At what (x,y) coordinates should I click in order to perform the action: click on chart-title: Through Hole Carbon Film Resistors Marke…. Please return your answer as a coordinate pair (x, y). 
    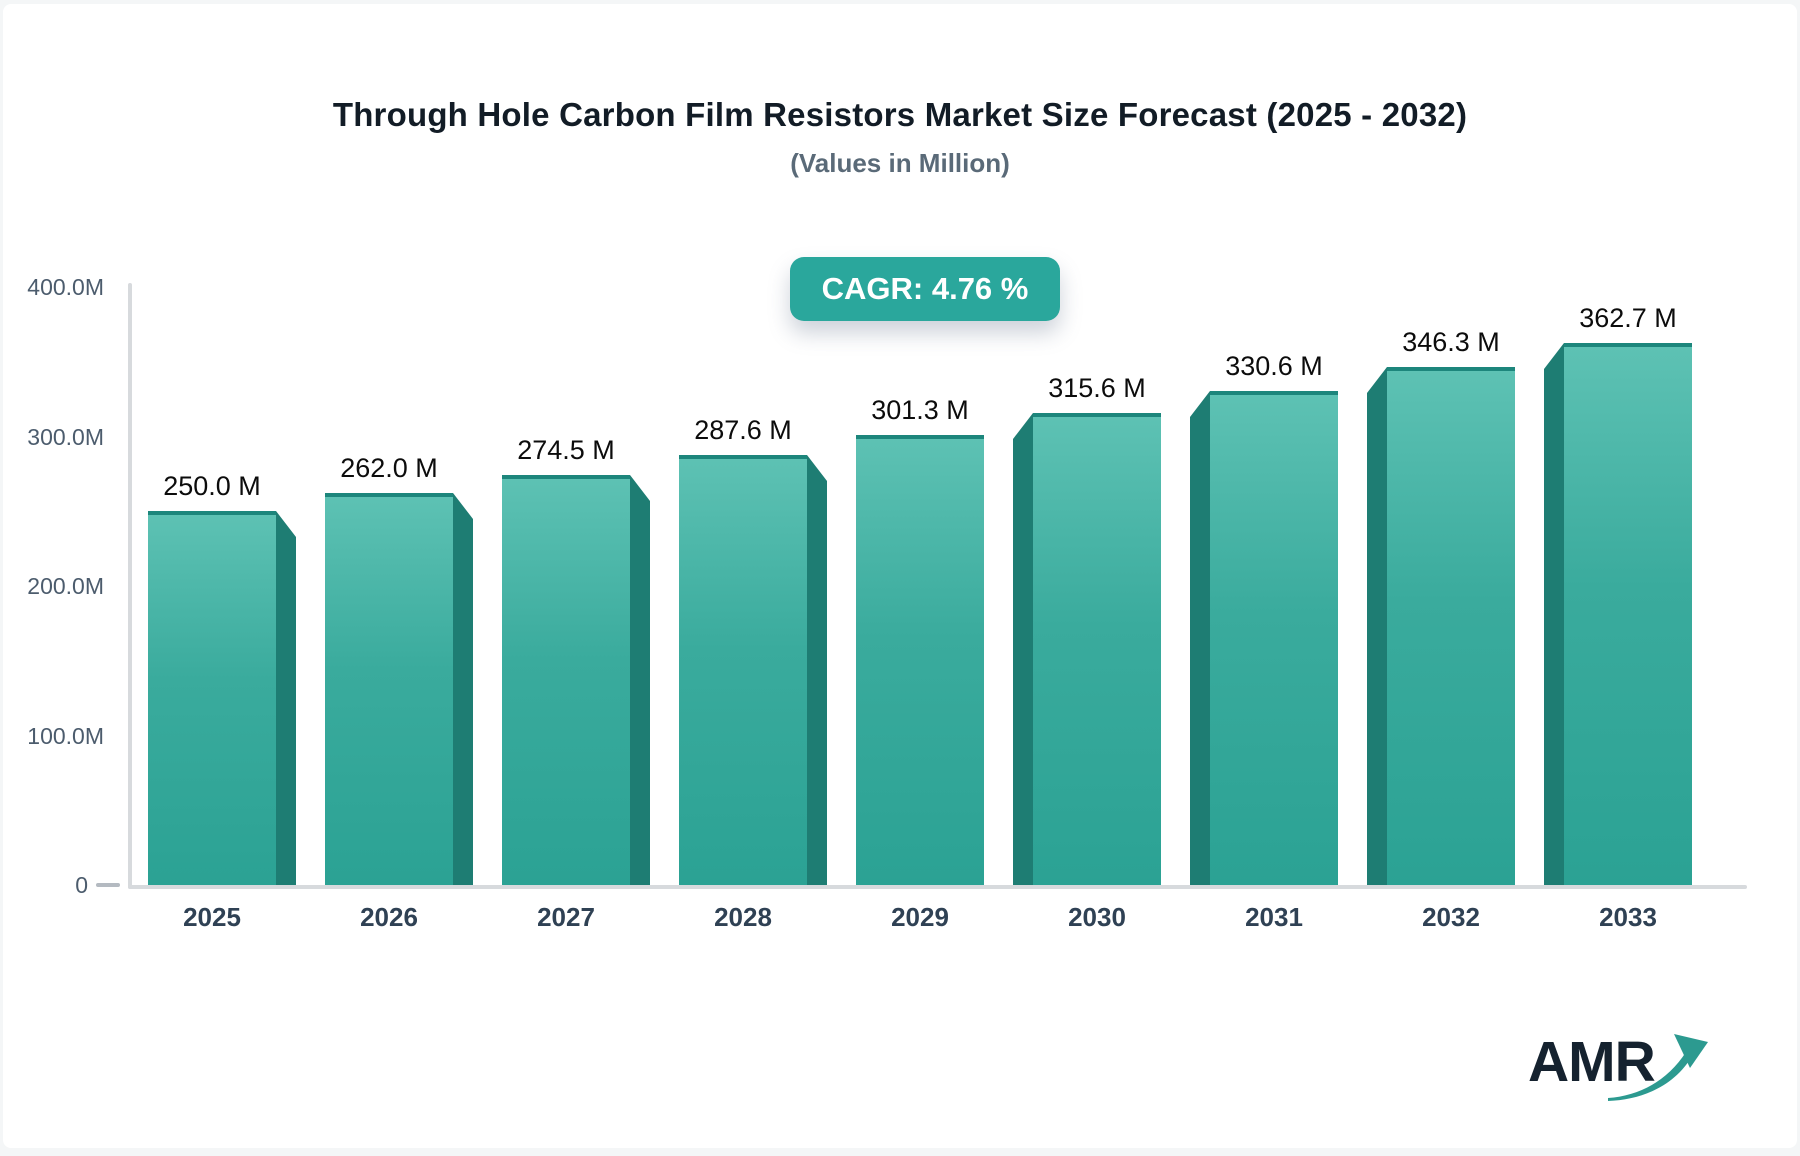
    Looking at the image, I should click on (900, 114).